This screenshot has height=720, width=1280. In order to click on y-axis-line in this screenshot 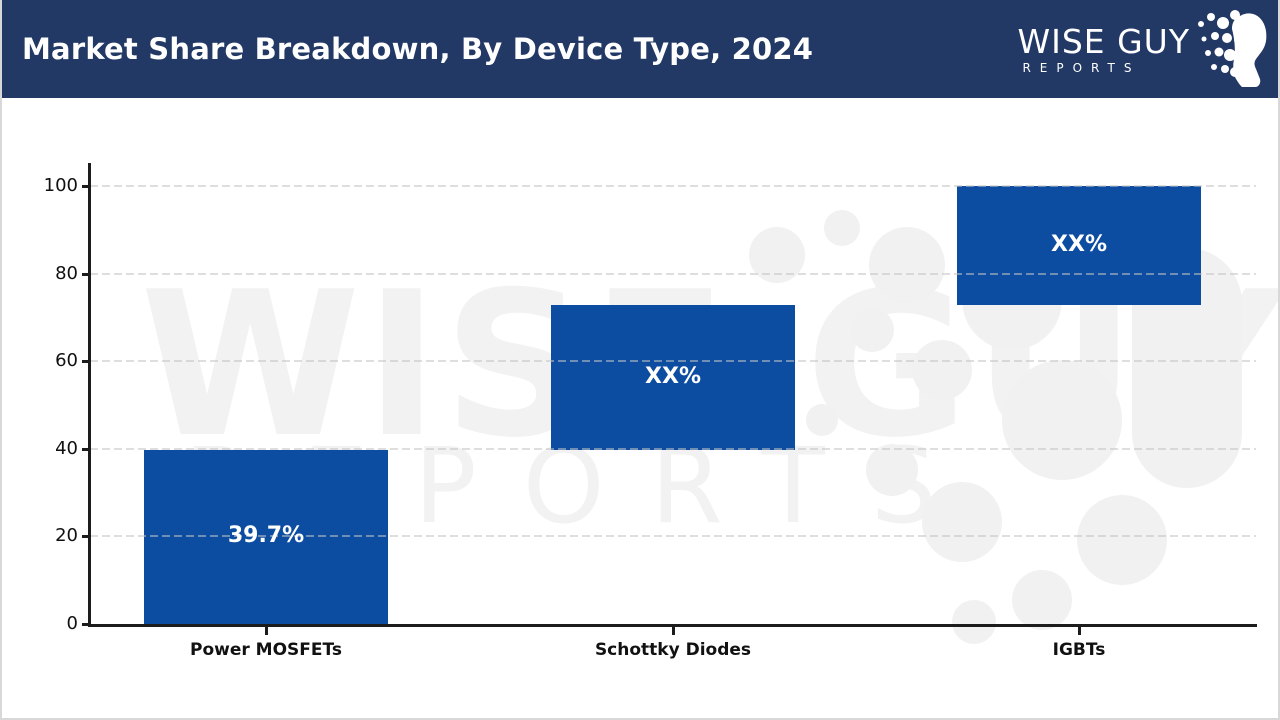, I will do `click(89, 395)`.